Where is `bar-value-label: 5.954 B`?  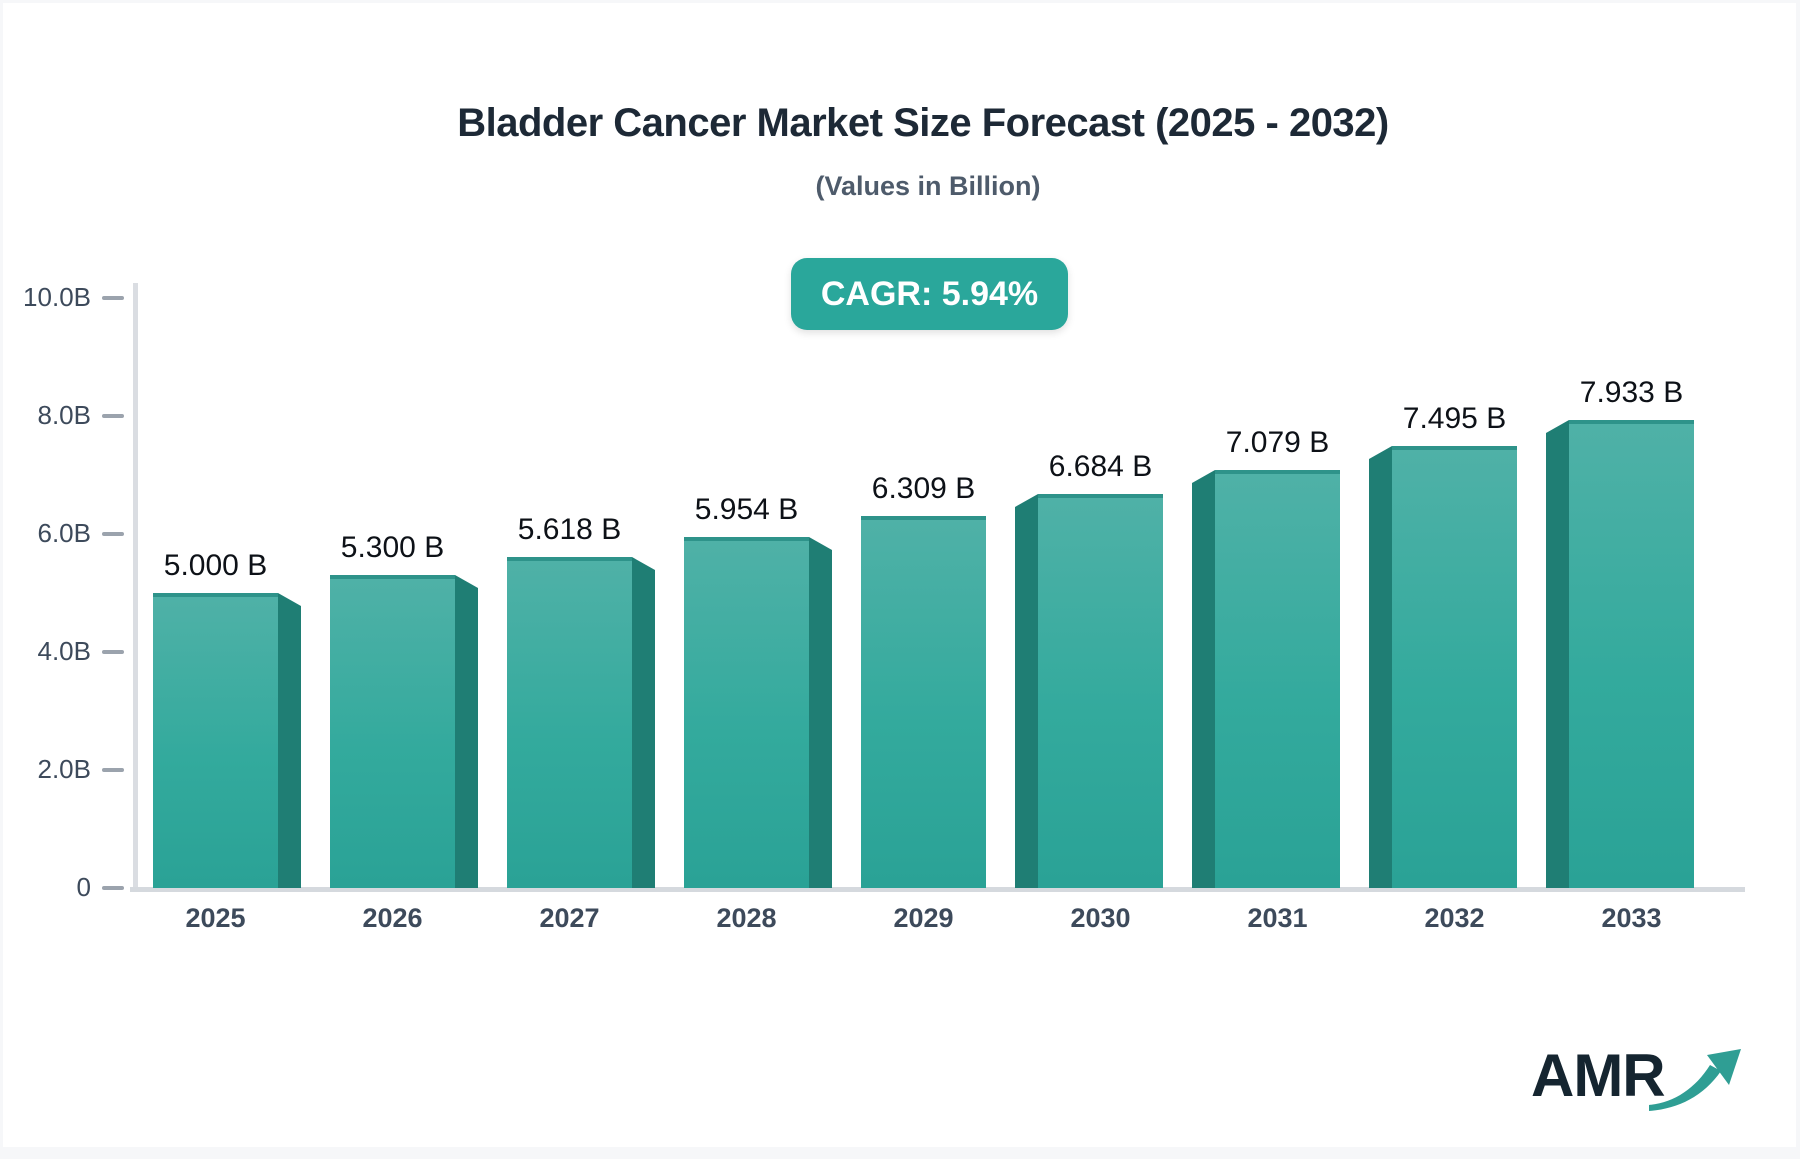
bar-value-label: 5.954 B is located at coordinates (746, 509).